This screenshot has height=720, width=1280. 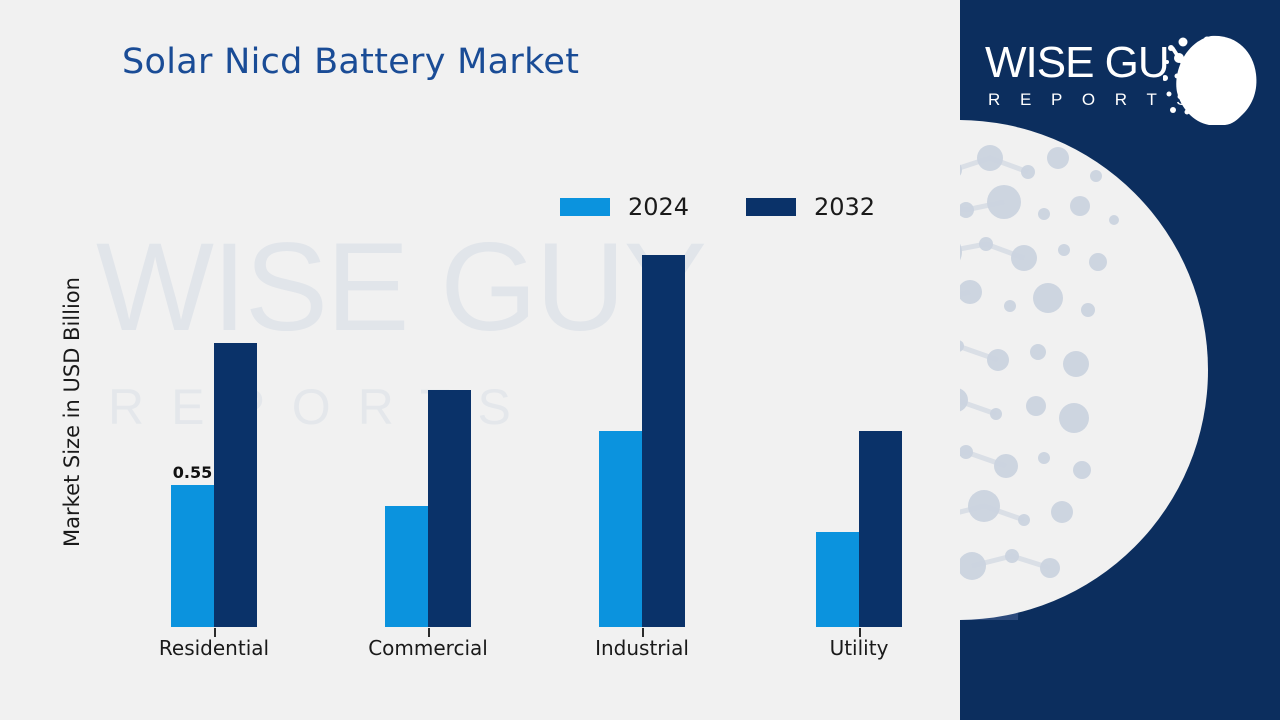 I want to click on legend-swatch-2024, so click(x=585, y=207).